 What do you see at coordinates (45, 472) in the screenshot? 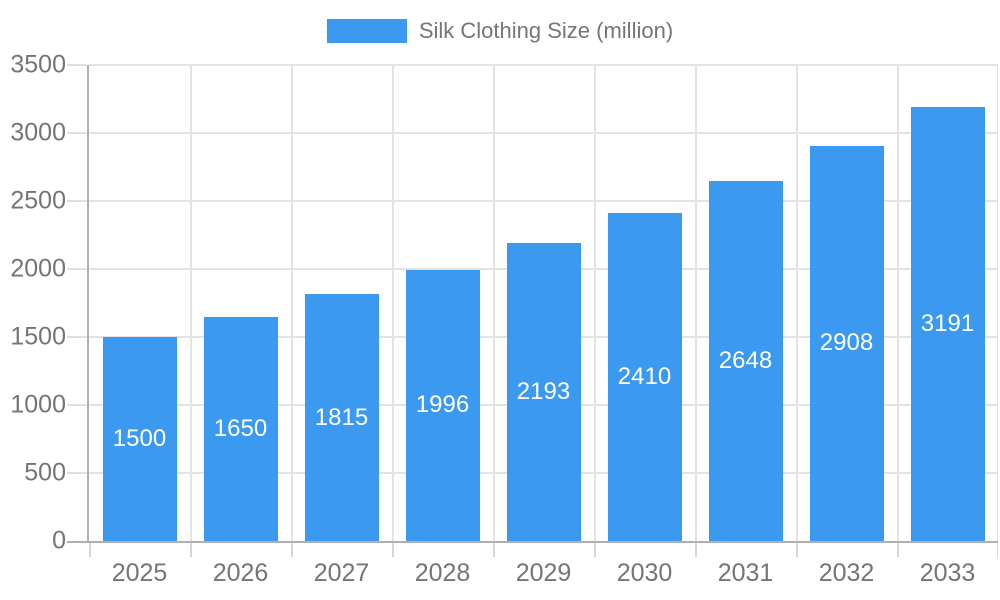
I see `y-tick-label: 500` at bounding box center [45, 472].